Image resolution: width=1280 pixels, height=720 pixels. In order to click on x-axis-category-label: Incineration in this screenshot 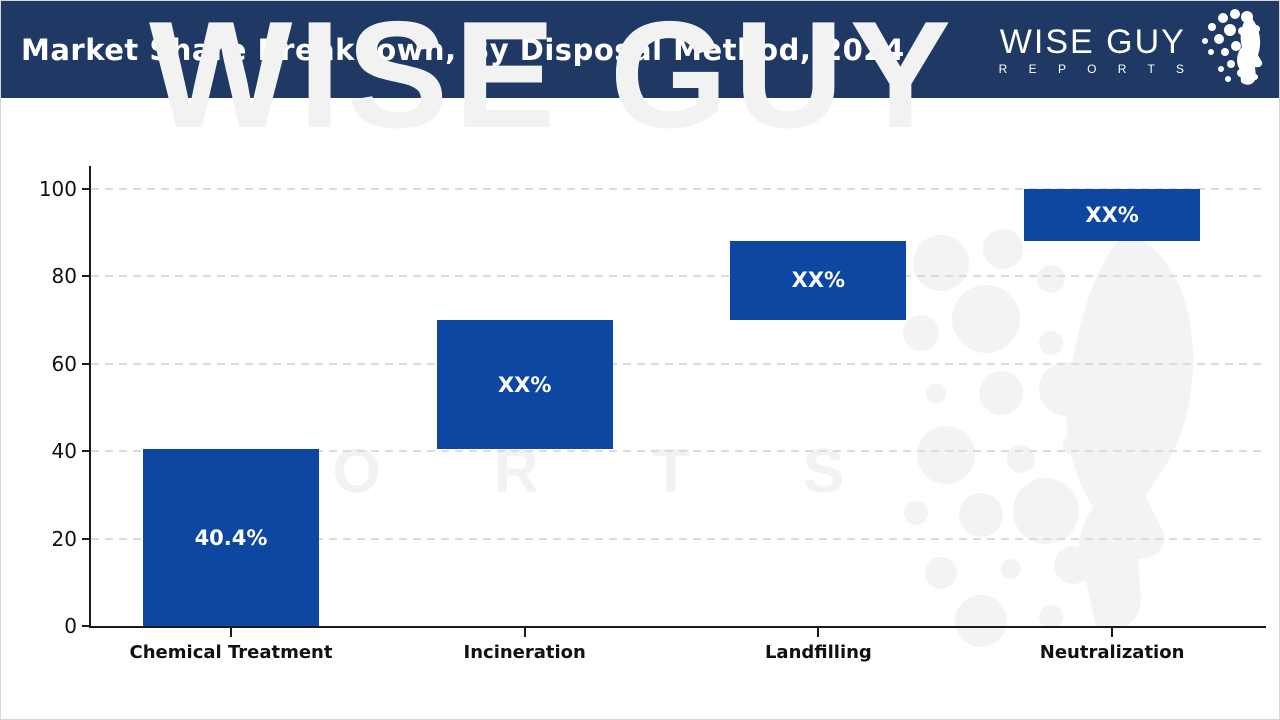, I will do `click(524, 652)`.